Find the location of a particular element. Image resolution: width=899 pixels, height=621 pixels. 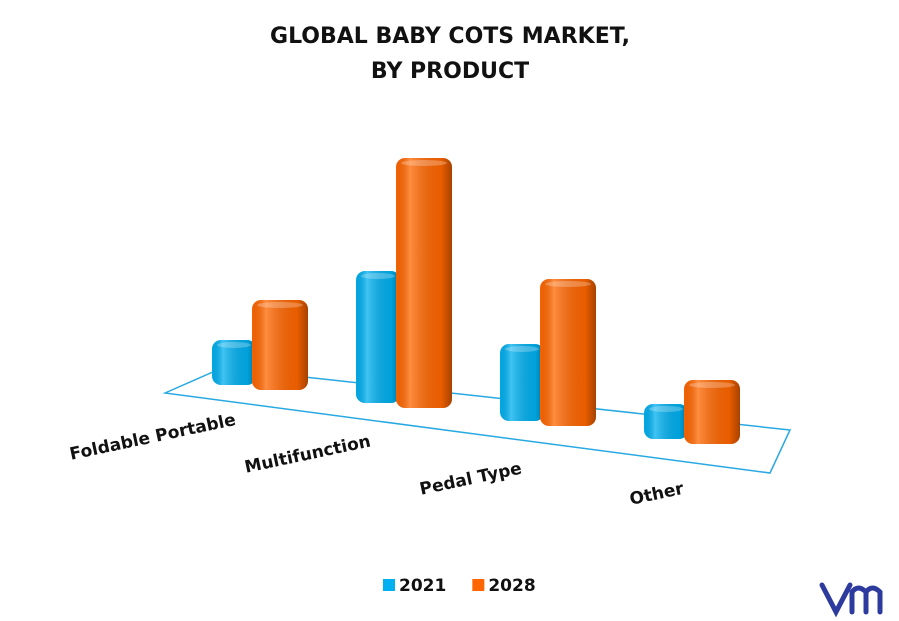

x-tick-label: Other is located at coordinates (657, 494).